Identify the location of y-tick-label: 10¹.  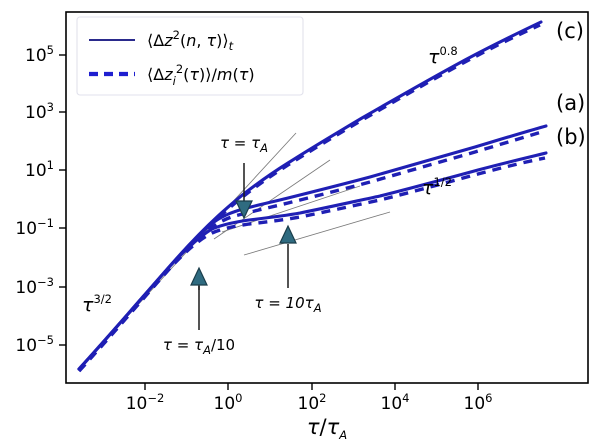
(39, 169).